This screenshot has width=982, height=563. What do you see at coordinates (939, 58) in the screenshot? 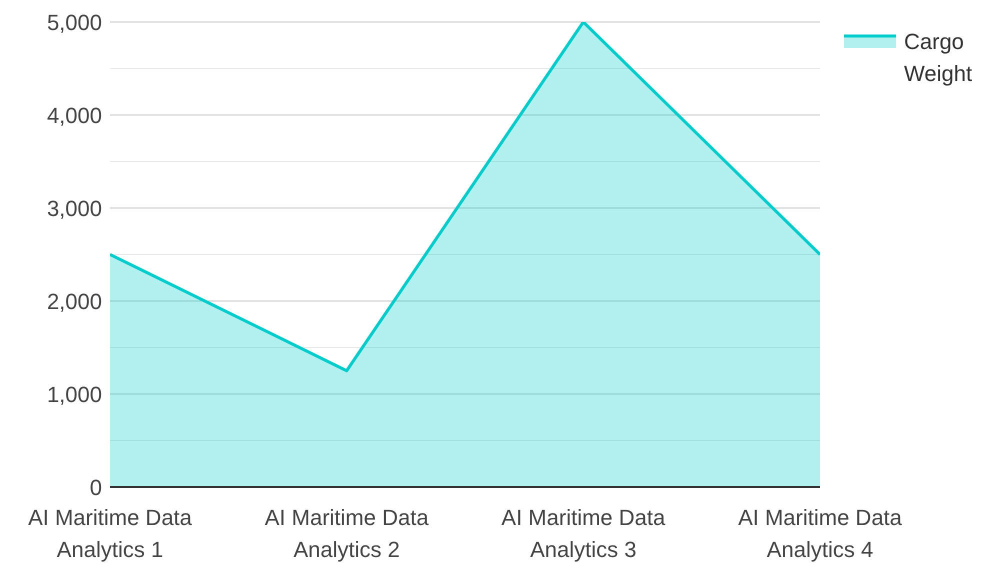
I see `legend-label: Cargo Weight` at bounding box center [939, 58].